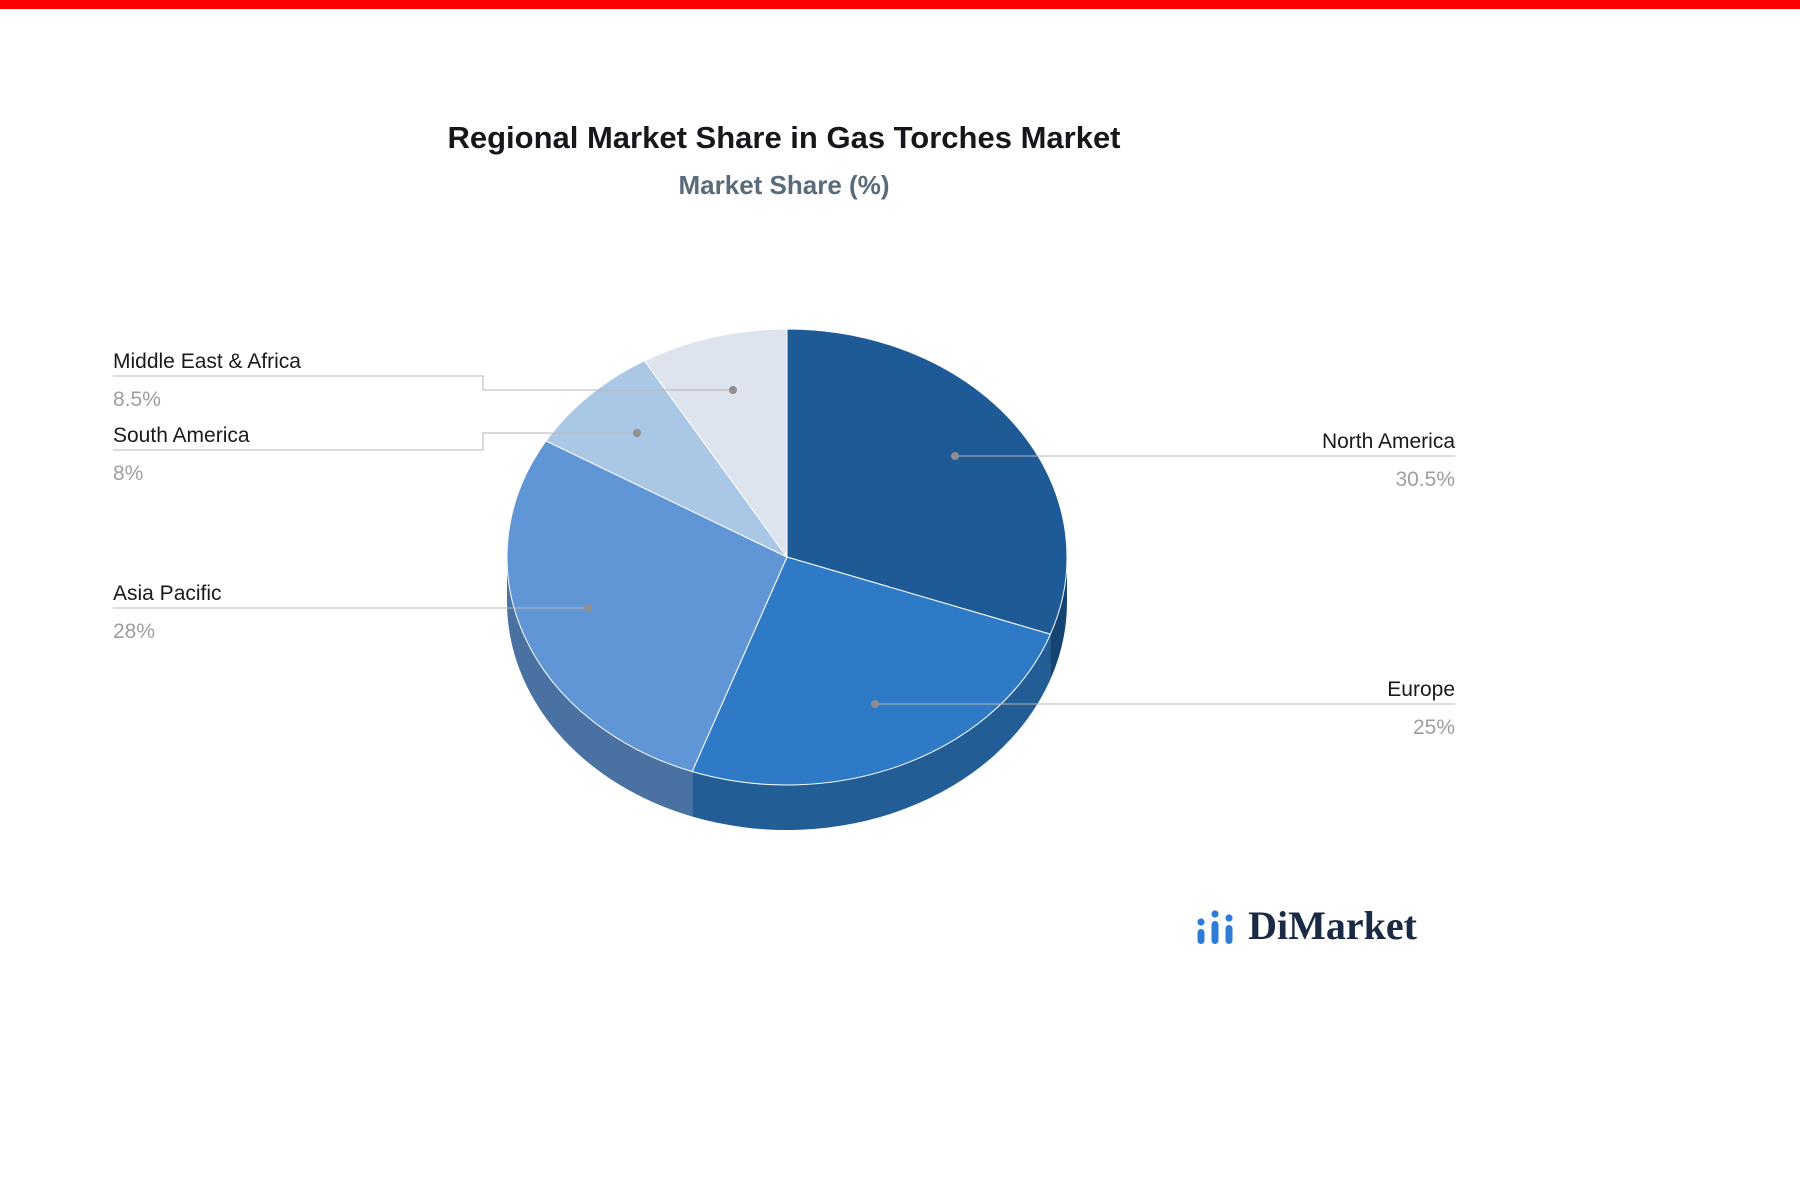 The height and width of the screenshot is (1196, 1800). I want to click on slice-label-4: Middle East & Africa, so click(207, 361).